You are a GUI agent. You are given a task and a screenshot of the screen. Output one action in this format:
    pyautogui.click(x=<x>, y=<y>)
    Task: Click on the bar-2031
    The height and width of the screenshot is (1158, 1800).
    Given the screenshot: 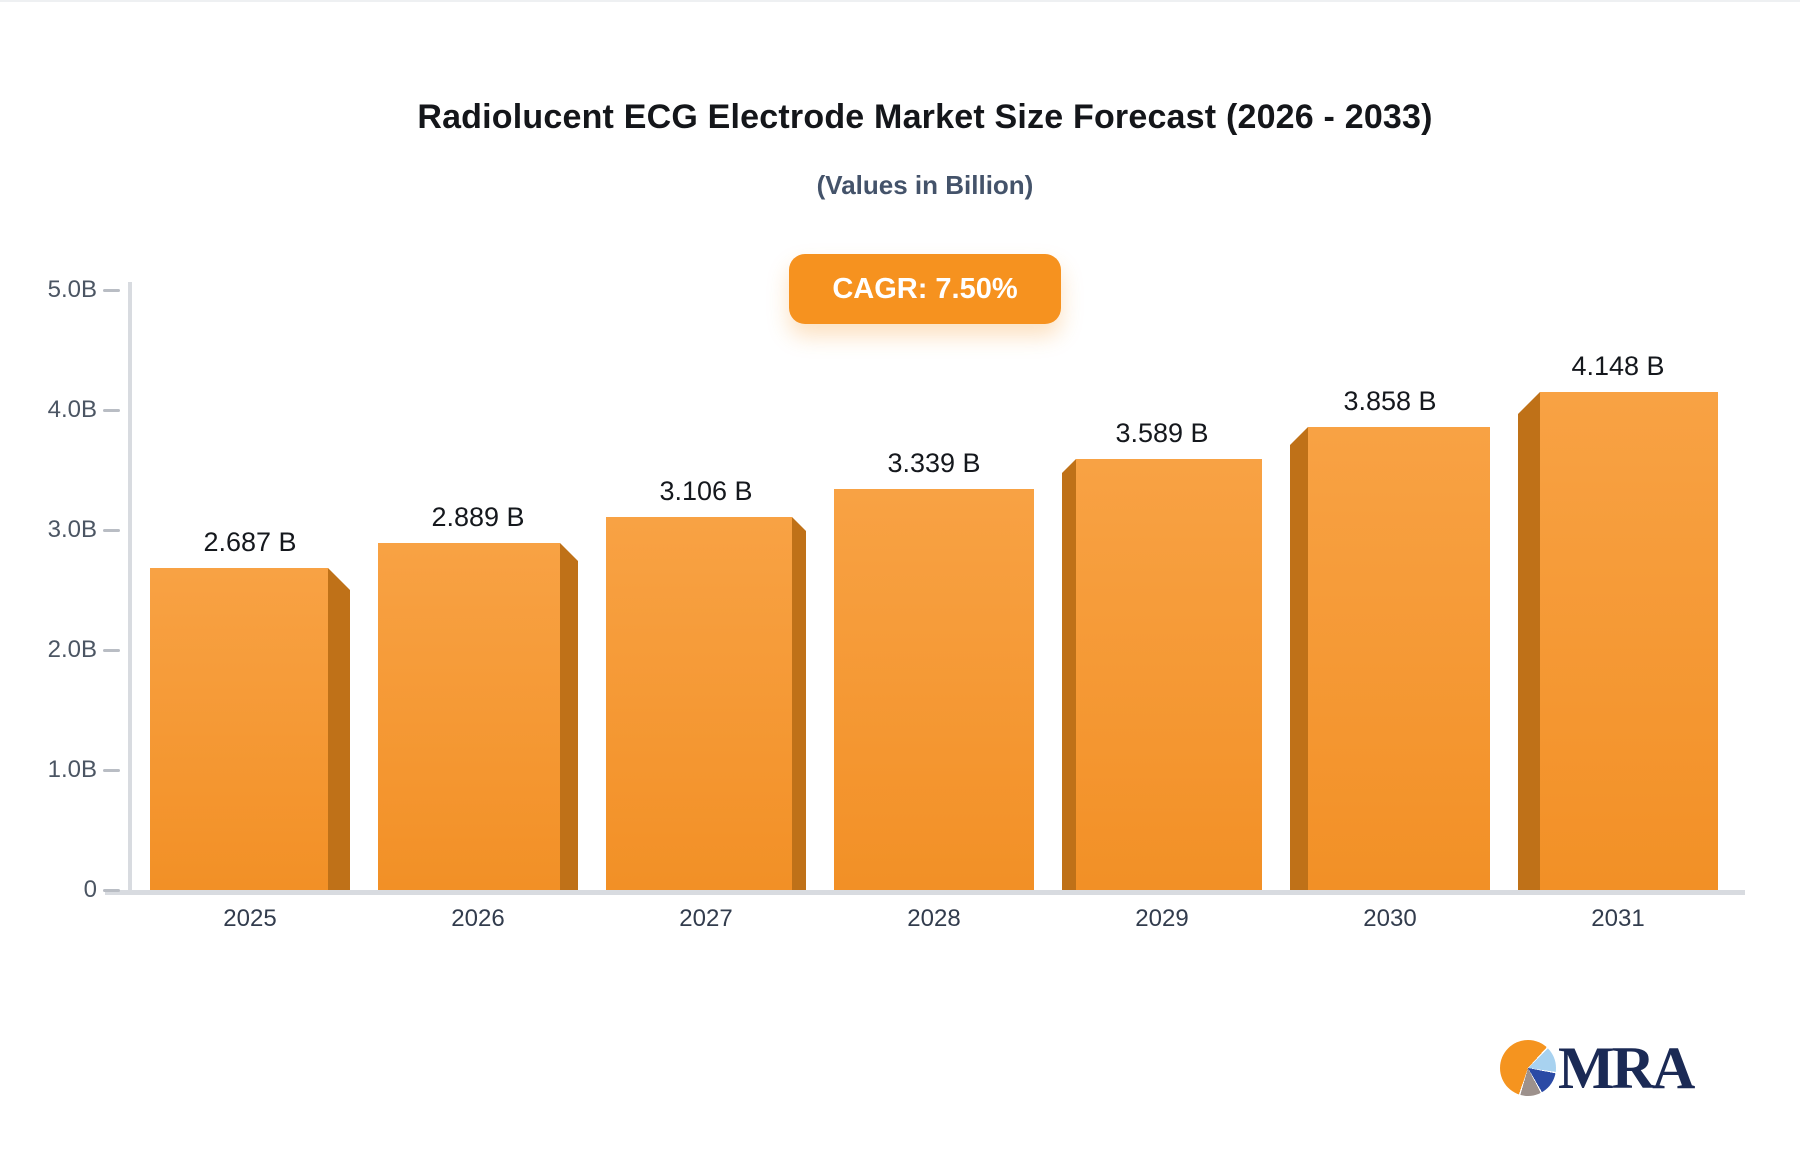 What is the action you would take?
    pyautogui.click(x=1618, y=641)
    